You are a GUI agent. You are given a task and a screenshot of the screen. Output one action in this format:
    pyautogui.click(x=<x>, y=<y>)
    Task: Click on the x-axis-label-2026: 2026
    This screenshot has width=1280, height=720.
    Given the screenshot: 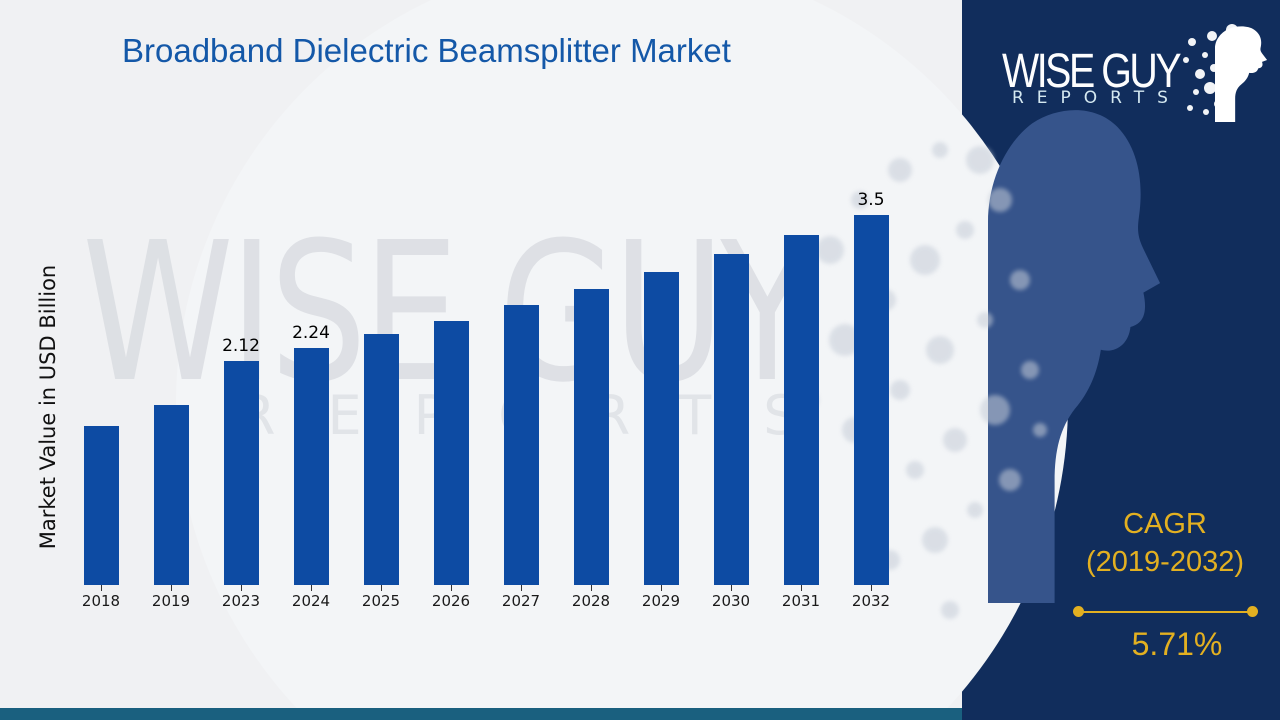 What is the action you would take?
    pyautogui.click(x=451, y=601)
    